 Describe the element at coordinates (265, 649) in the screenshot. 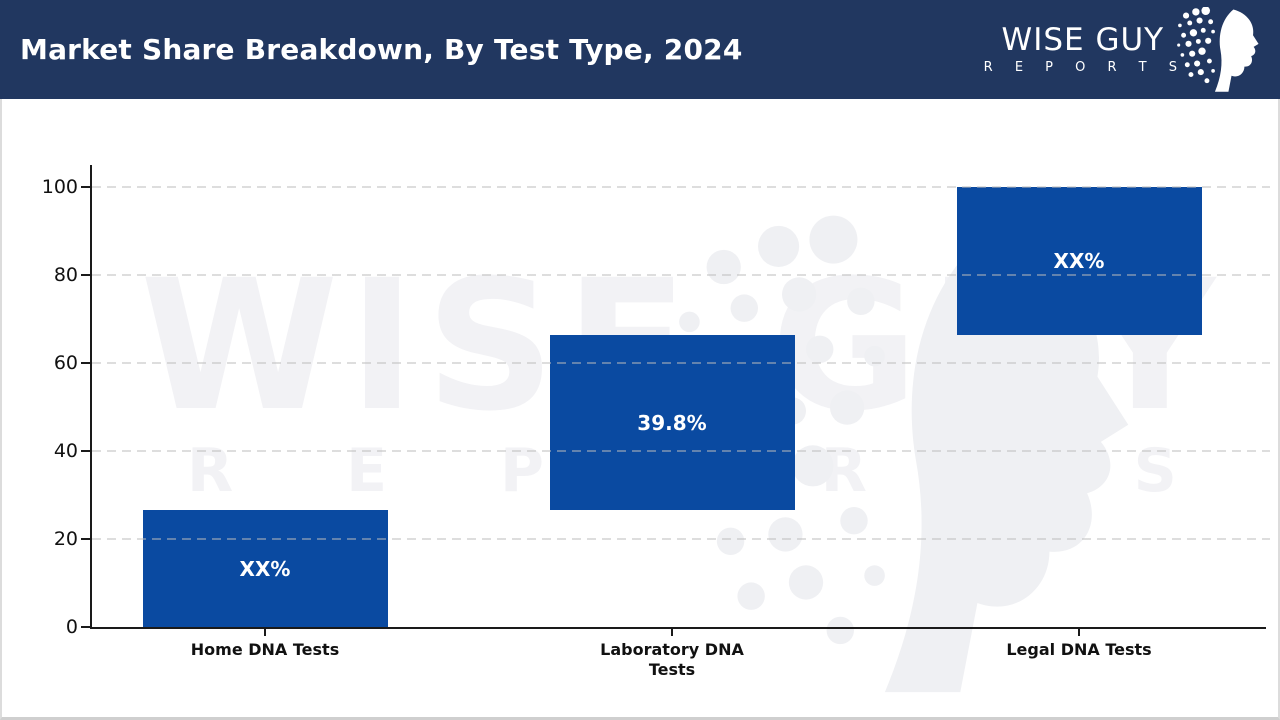

I see `x-tick-label: Home DNA Tests` at that location.